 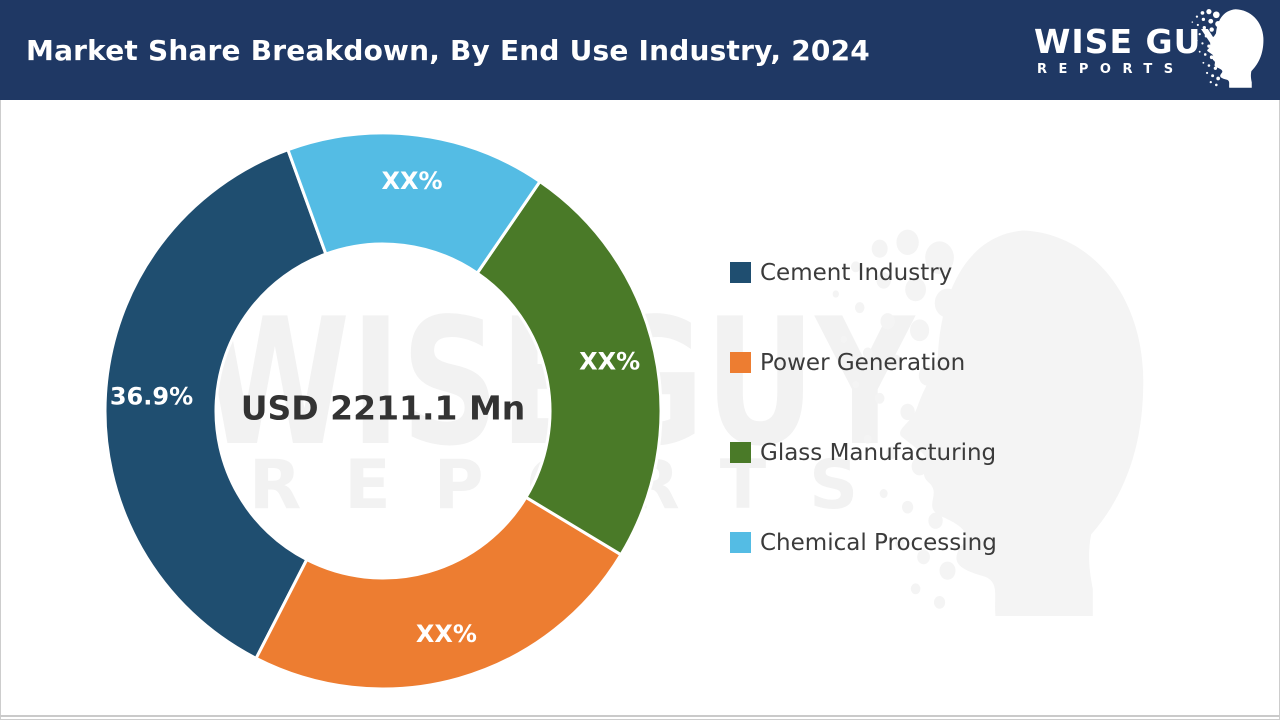 I want to click on bottom-divider, so click(x=640, y=716).